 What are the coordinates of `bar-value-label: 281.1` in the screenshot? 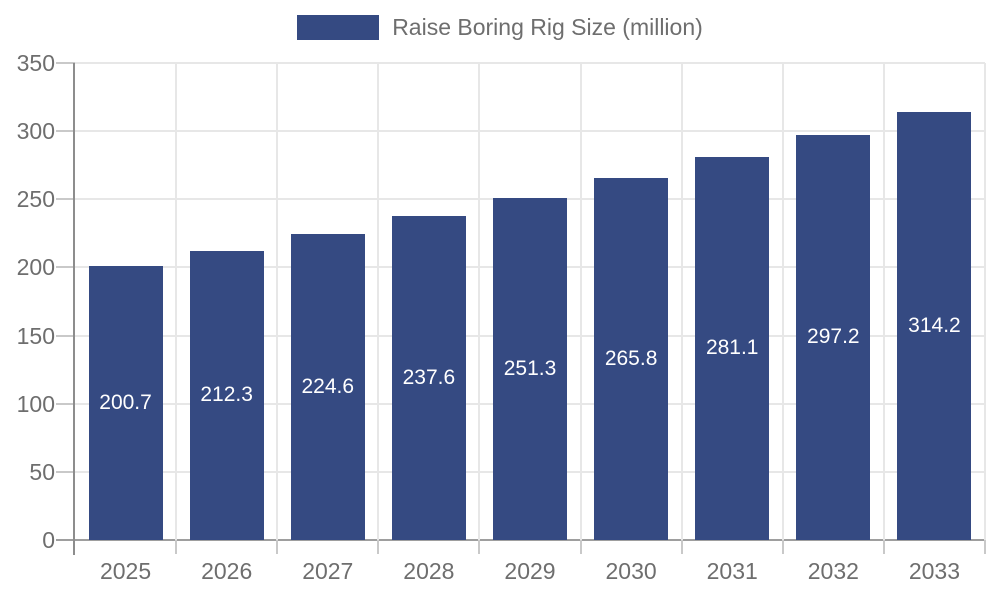 It's located at (732, 348).